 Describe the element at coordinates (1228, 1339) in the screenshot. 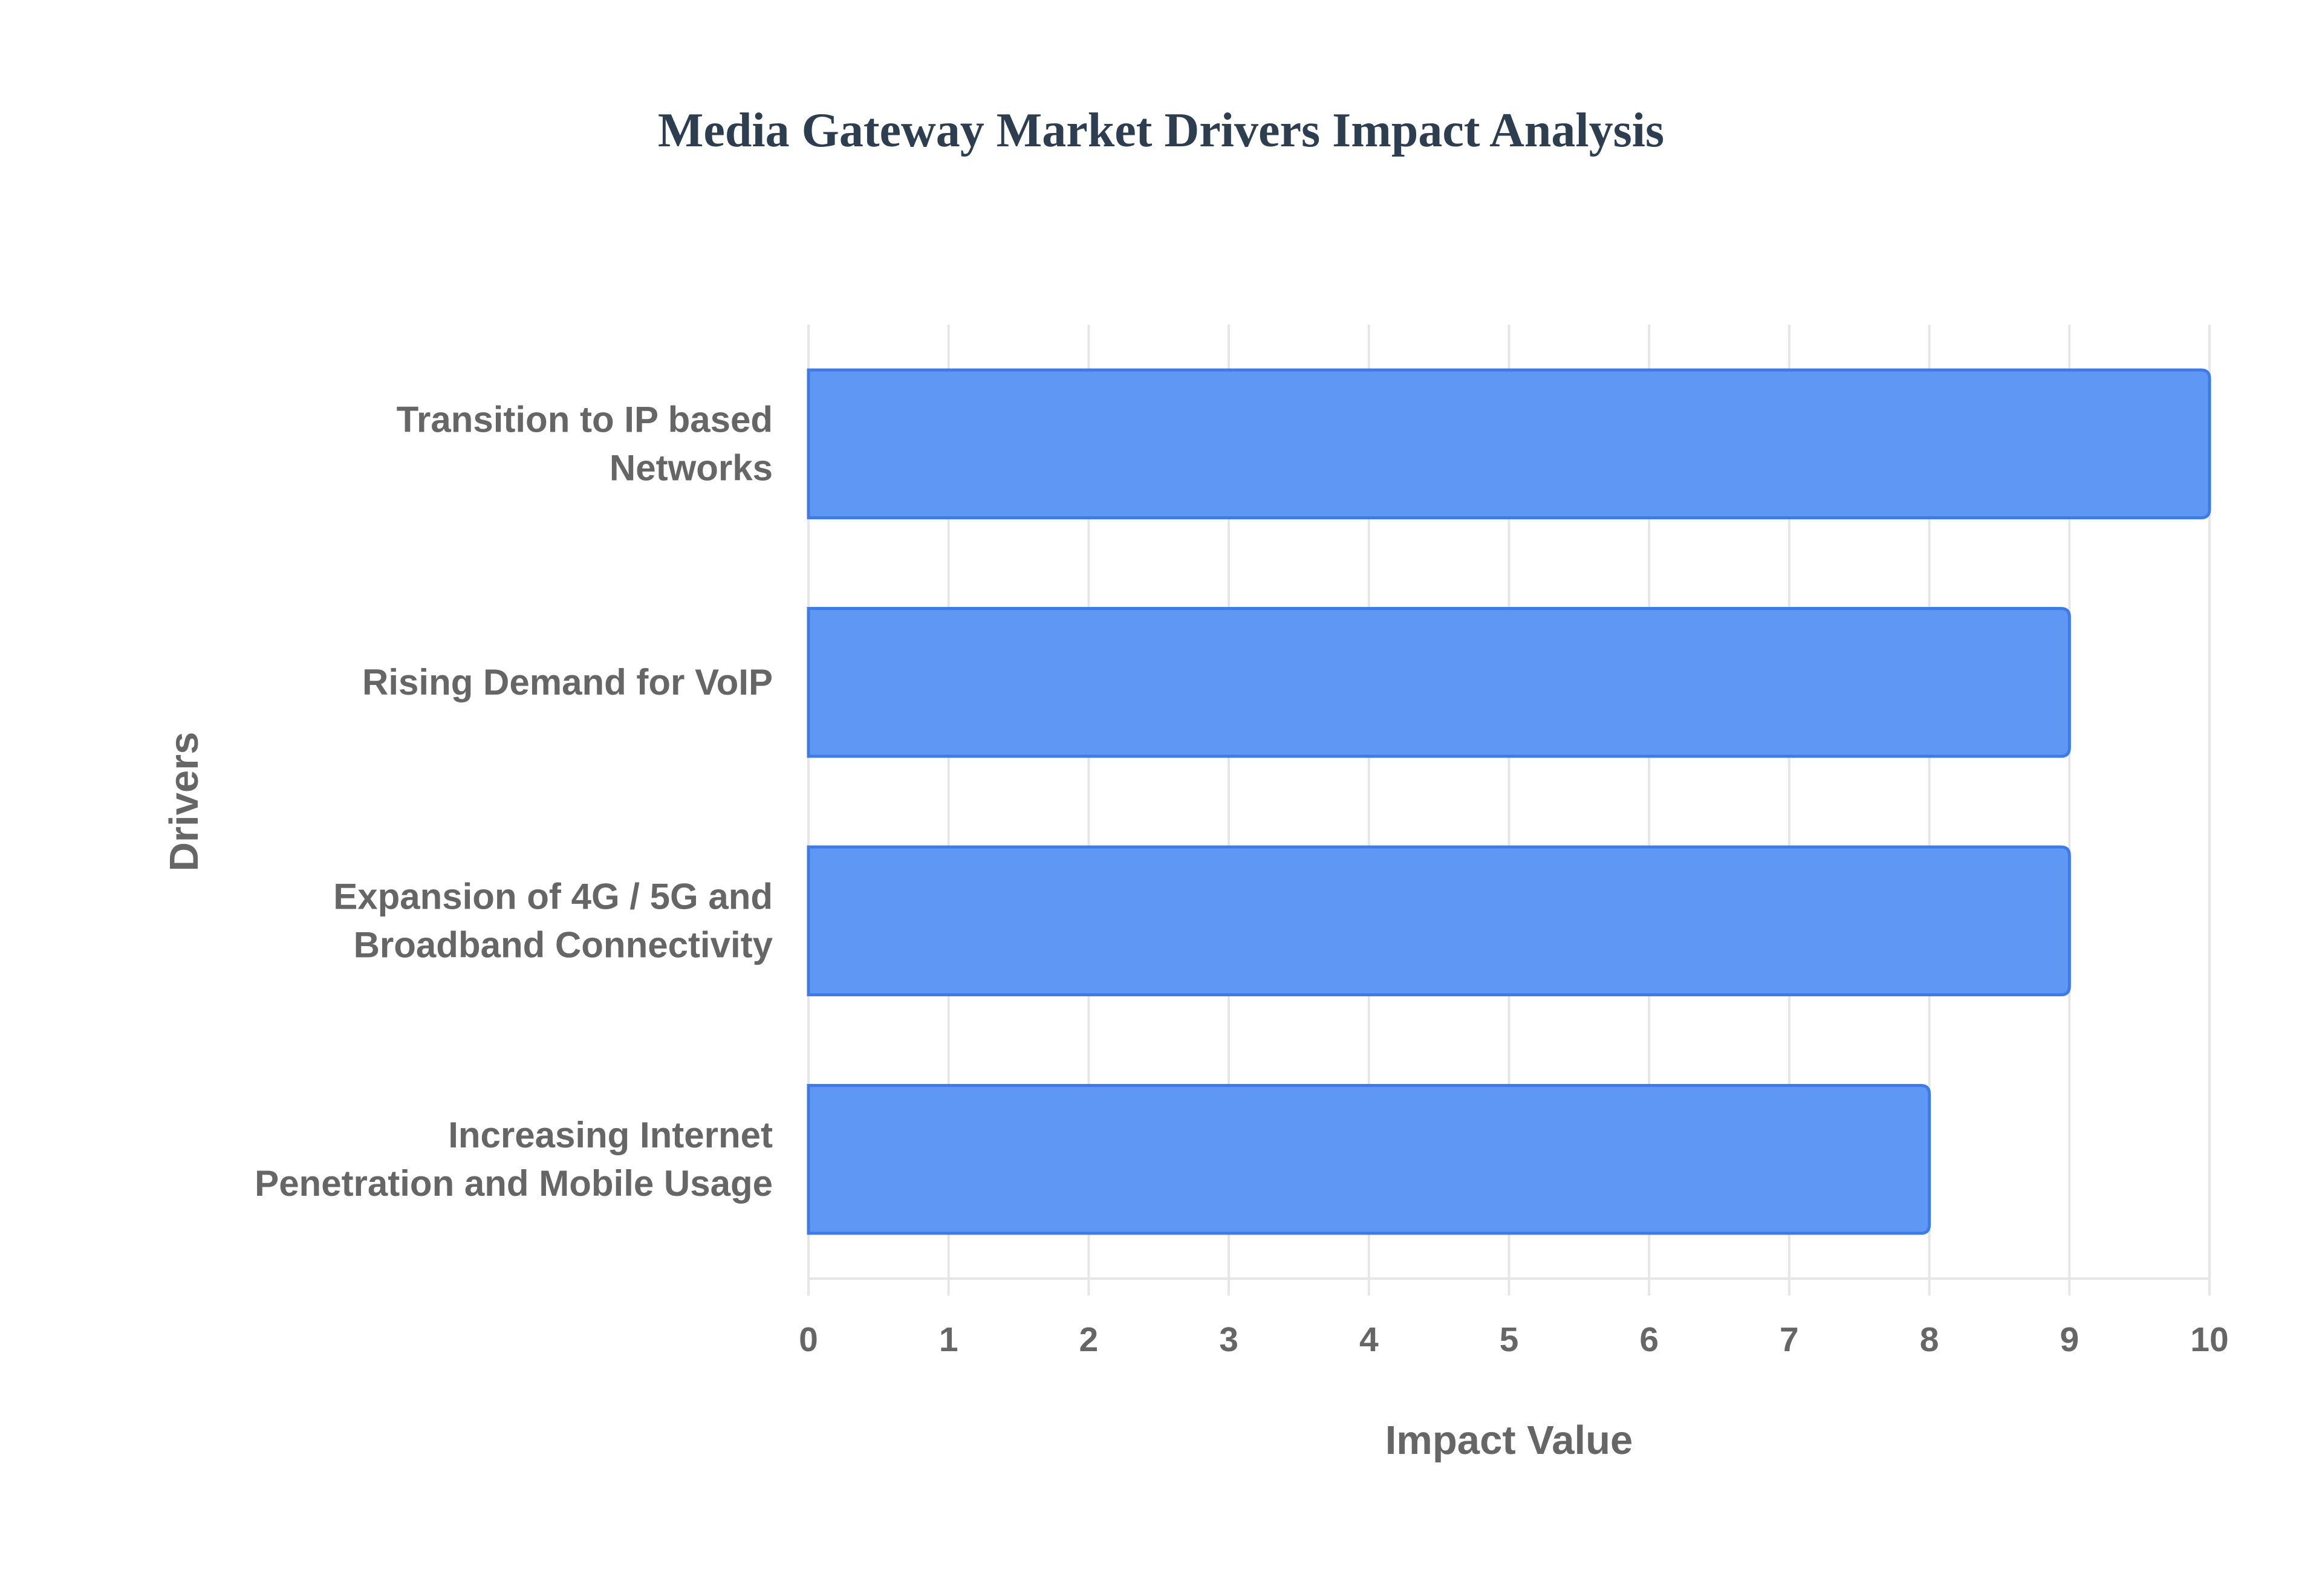

I see `x-tick-label: 3` at that location.